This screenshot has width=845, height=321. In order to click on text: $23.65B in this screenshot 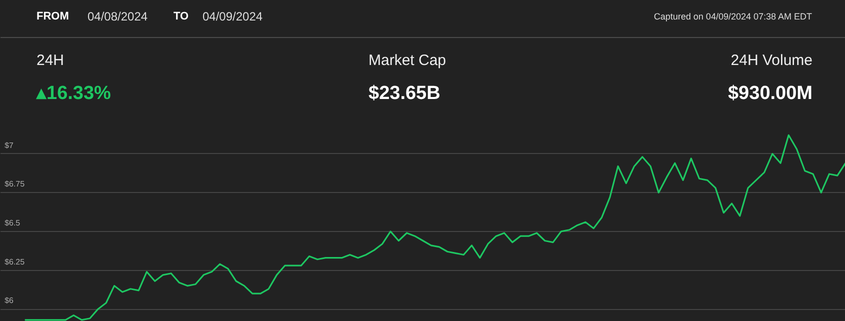, I will do `click(404, 93)`.